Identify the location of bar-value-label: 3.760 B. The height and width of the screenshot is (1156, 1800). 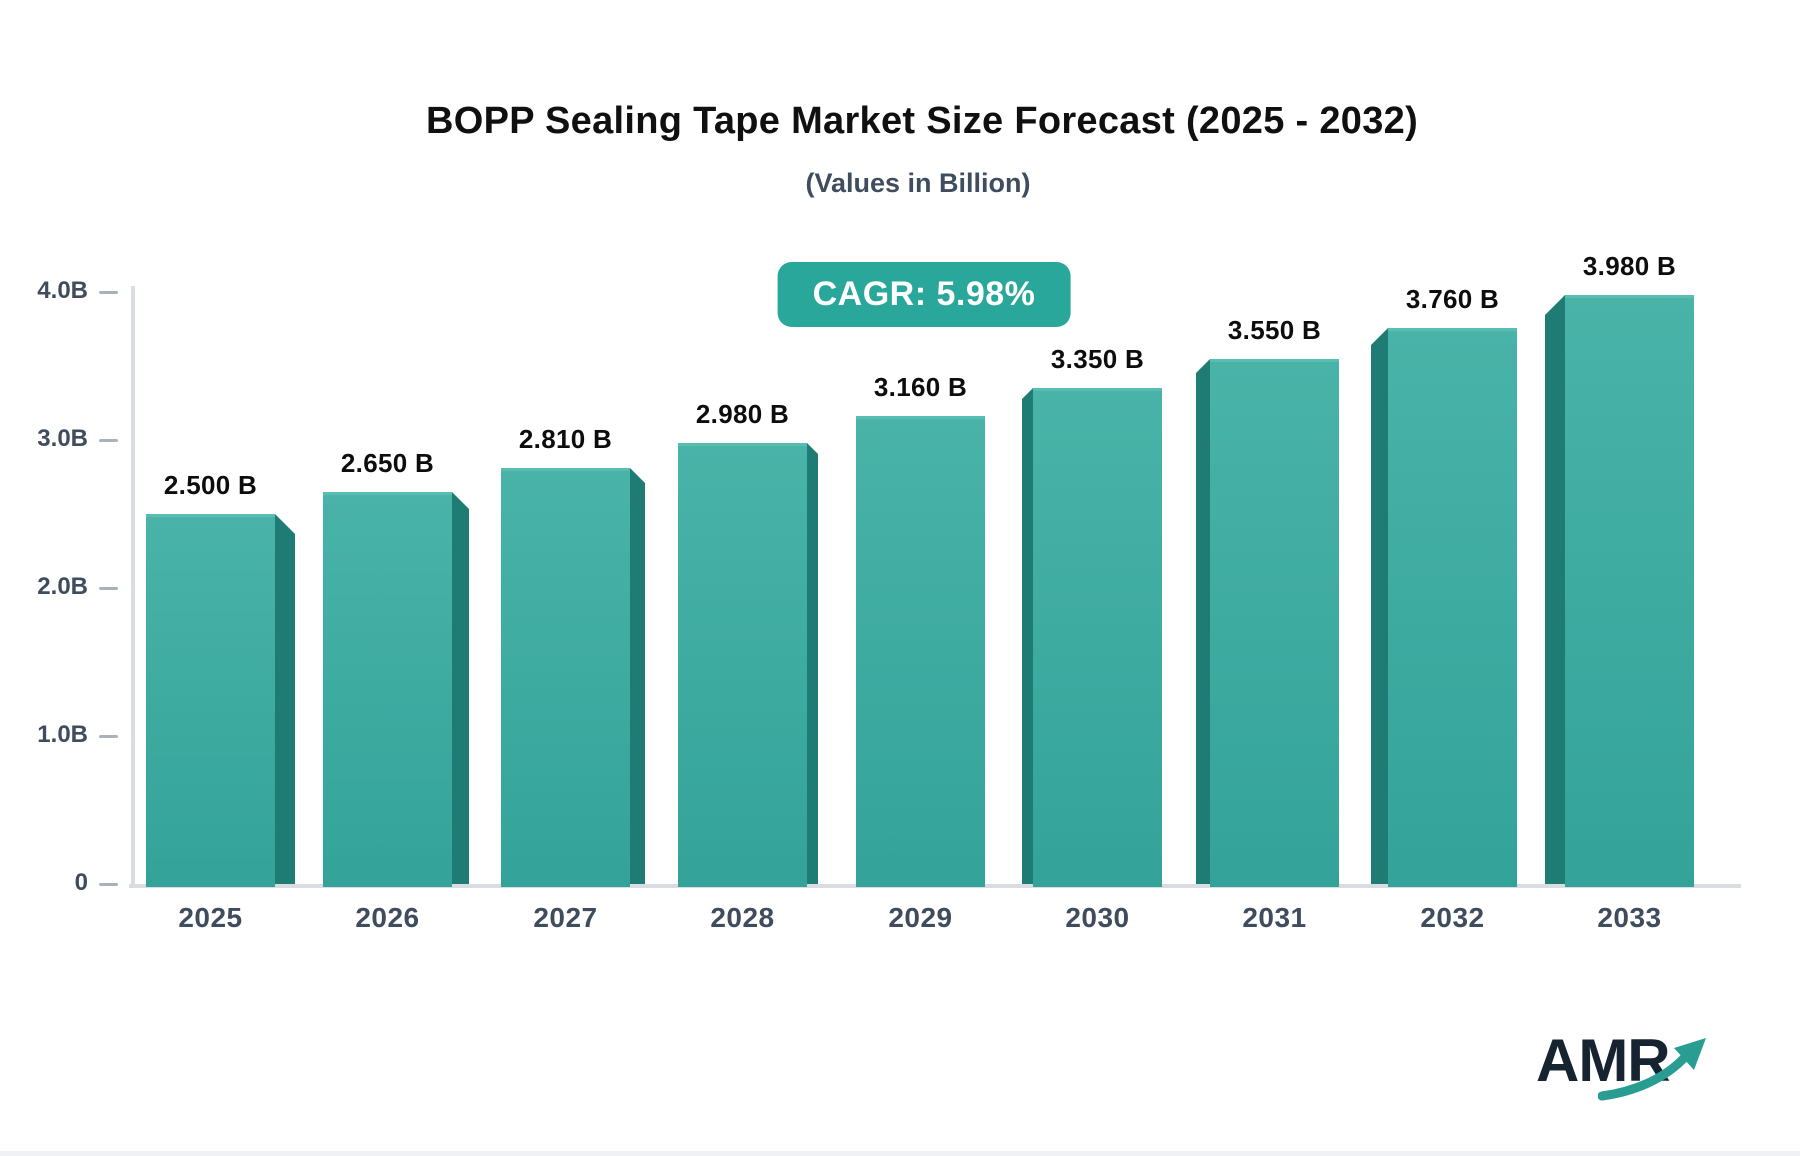
(1452, 299).